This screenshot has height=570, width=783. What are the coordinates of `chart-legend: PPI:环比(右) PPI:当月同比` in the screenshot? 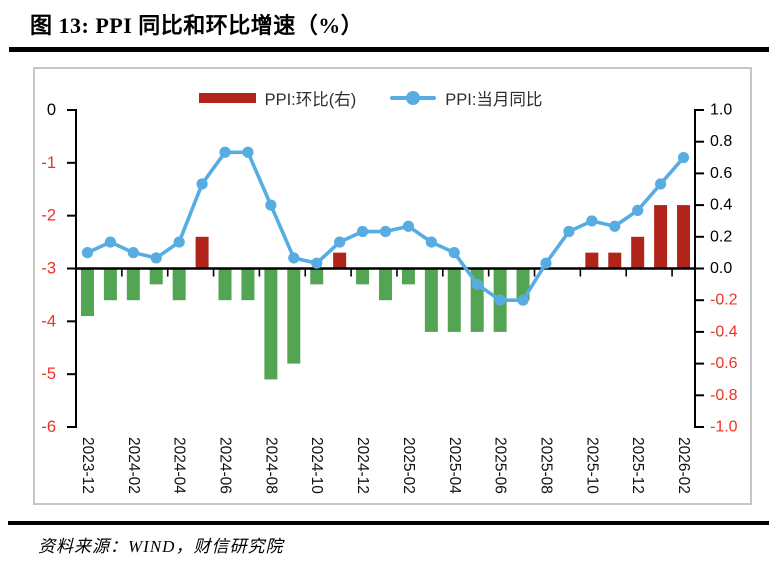 It's located at (370, 98).